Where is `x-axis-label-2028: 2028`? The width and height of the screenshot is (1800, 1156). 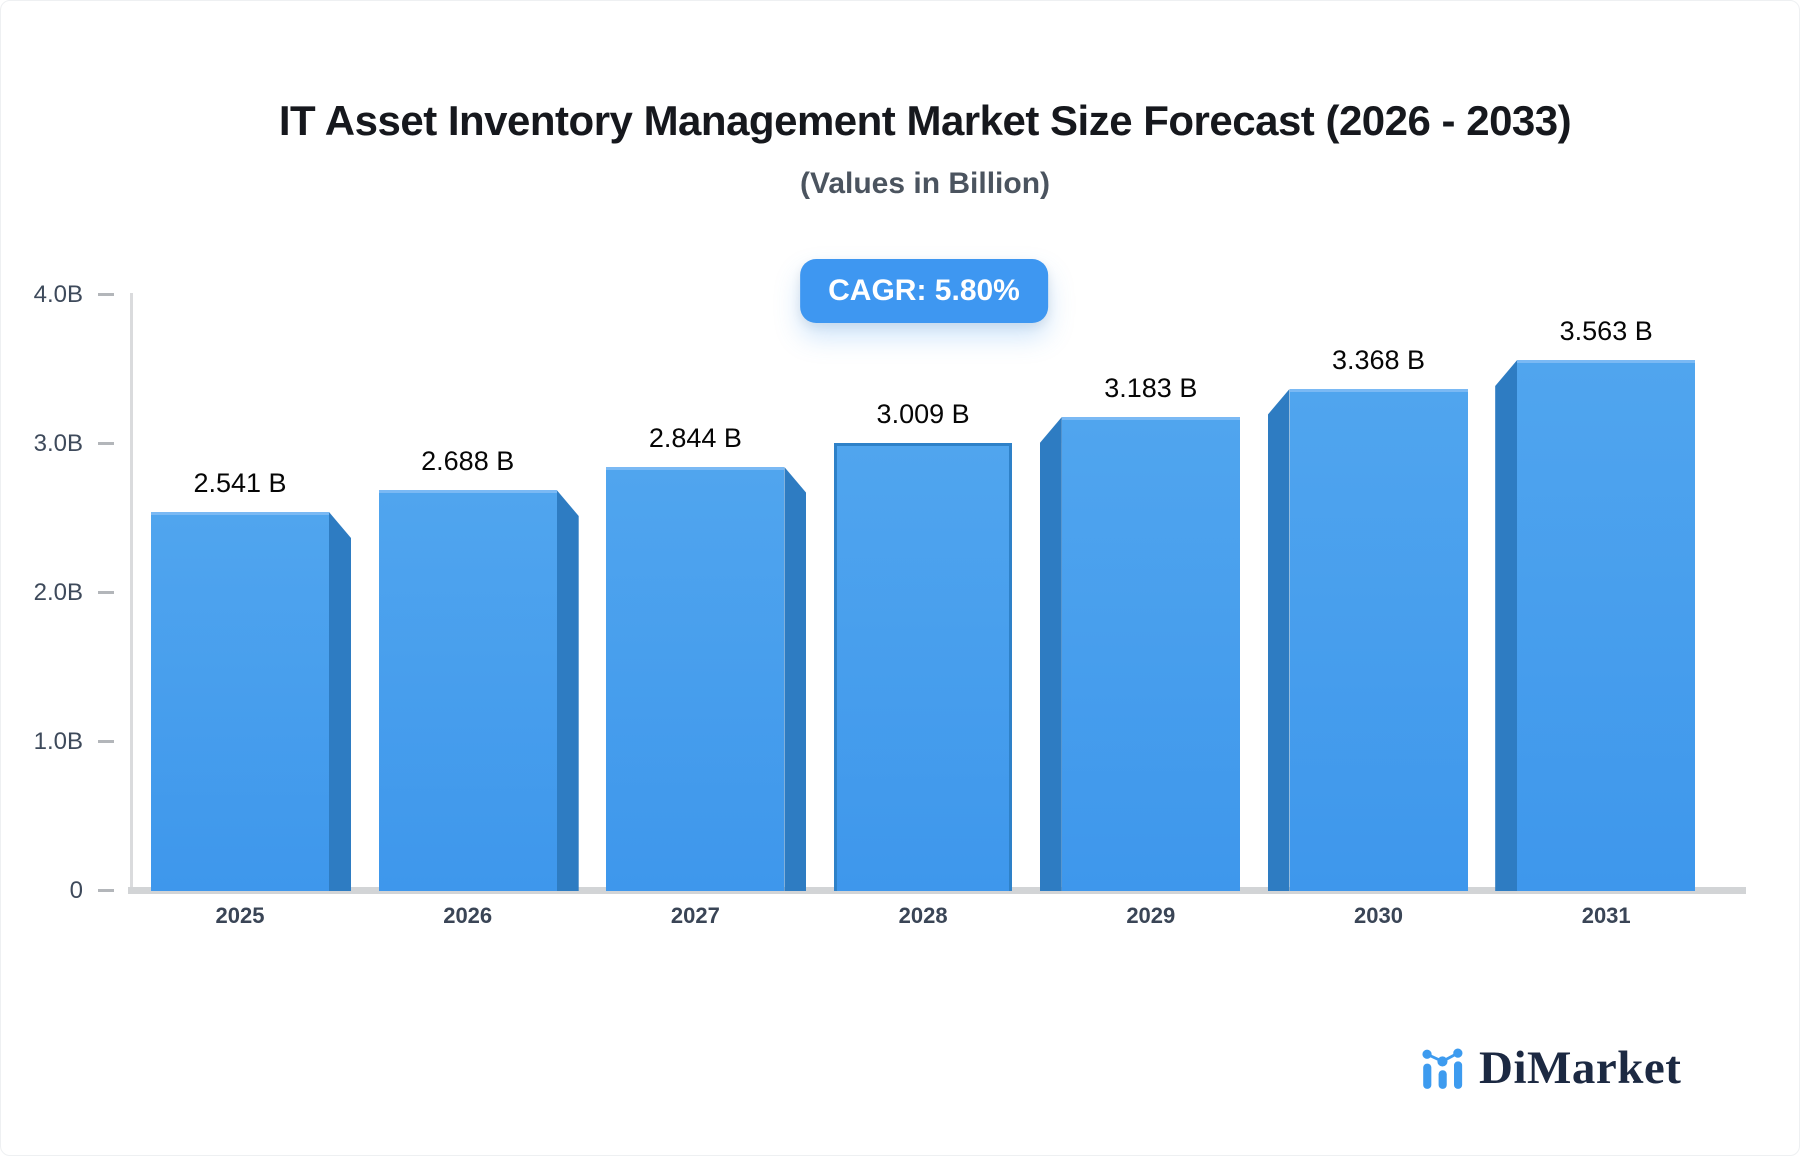
x-axis-label-2028: 2028 is located at coordinates (923, 915).